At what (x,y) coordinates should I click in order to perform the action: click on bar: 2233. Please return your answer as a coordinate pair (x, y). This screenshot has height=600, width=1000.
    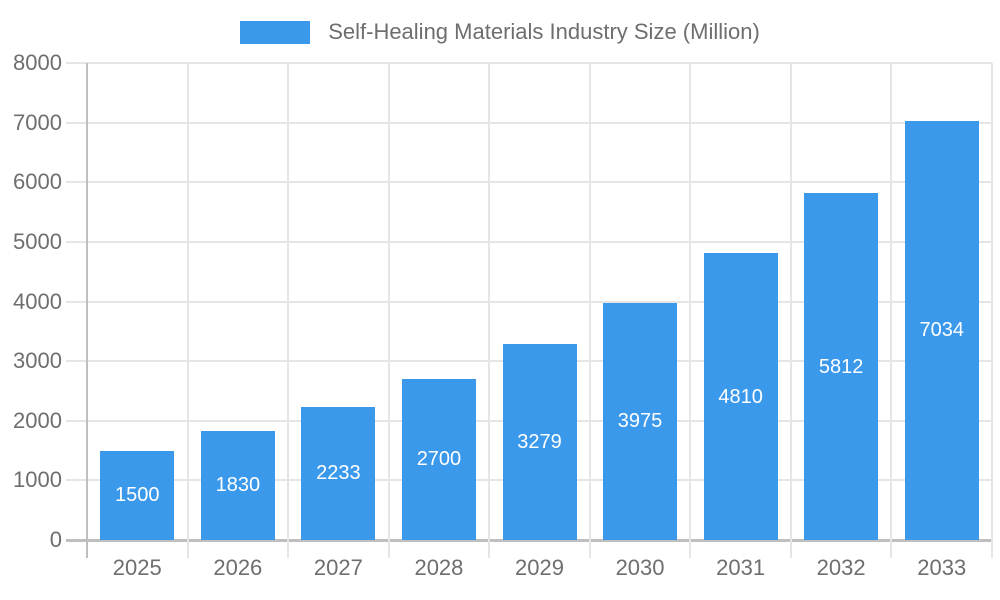
    Looking at the image, I should click on (338, 473).